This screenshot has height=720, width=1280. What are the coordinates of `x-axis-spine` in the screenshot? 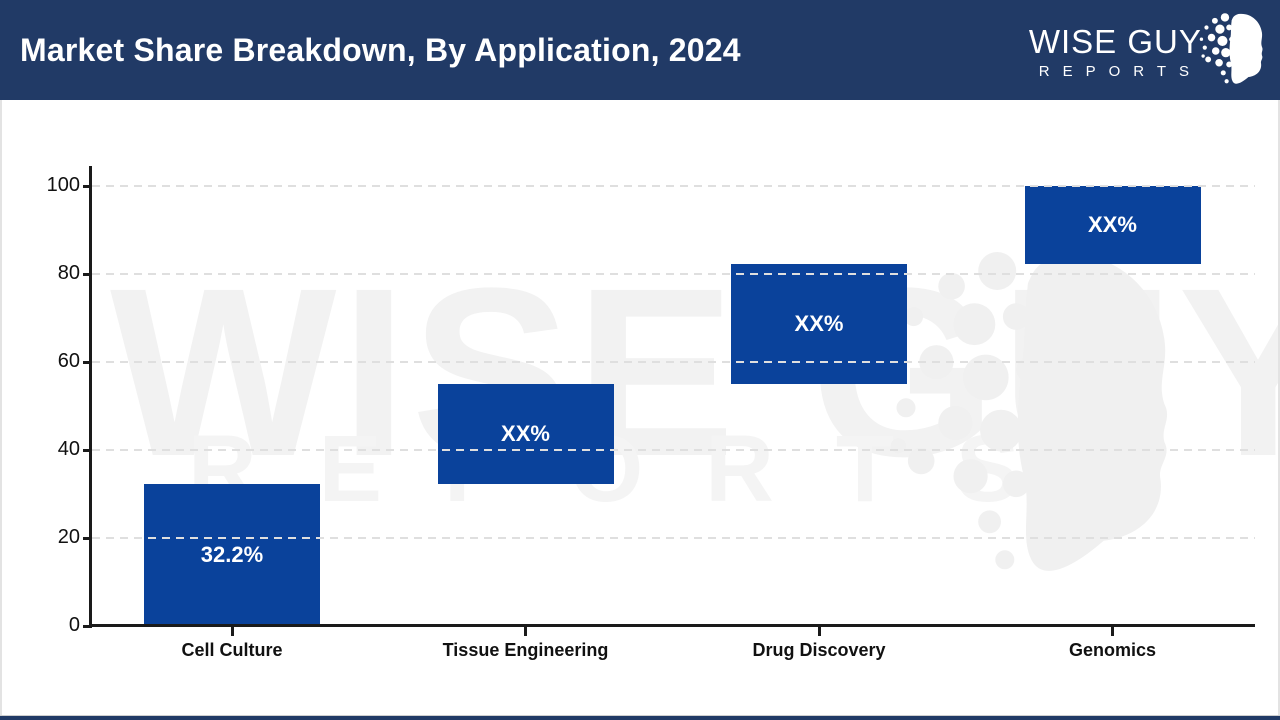 It's located at (672, 625).